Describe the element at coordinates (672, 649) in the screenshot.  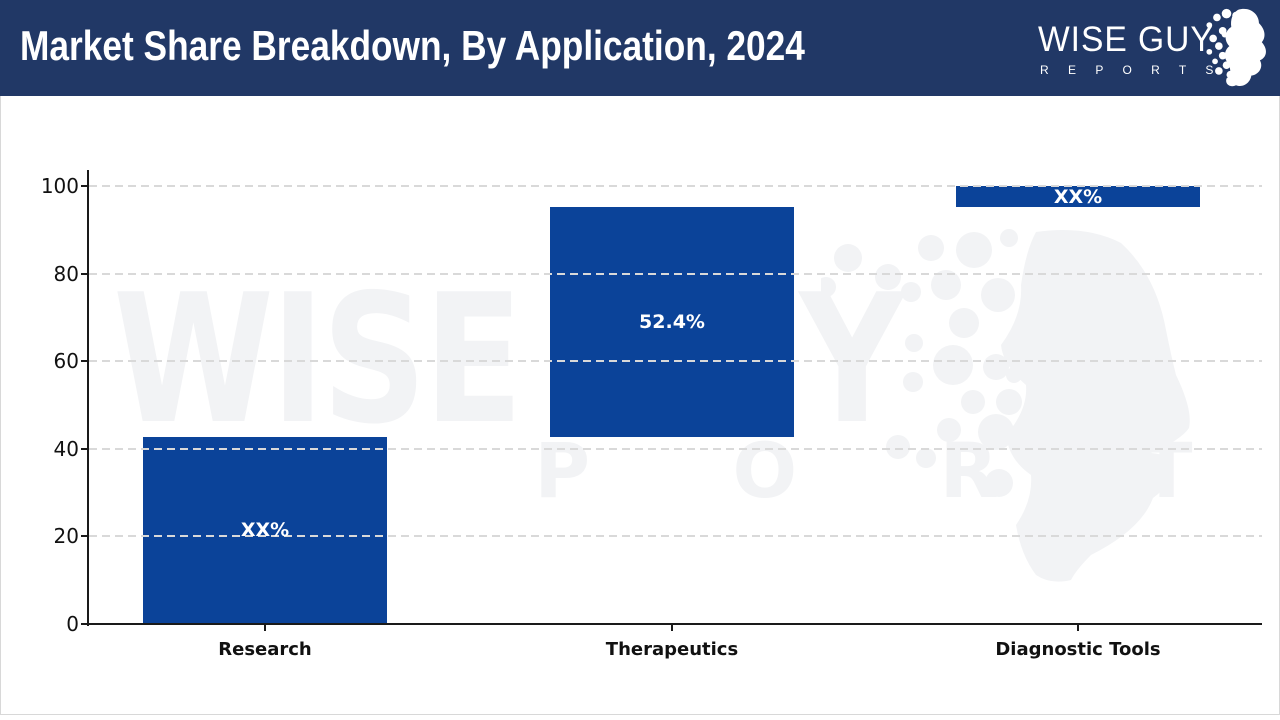
I see `x-tick-label-therapeutics: Therapeutics` at that location.